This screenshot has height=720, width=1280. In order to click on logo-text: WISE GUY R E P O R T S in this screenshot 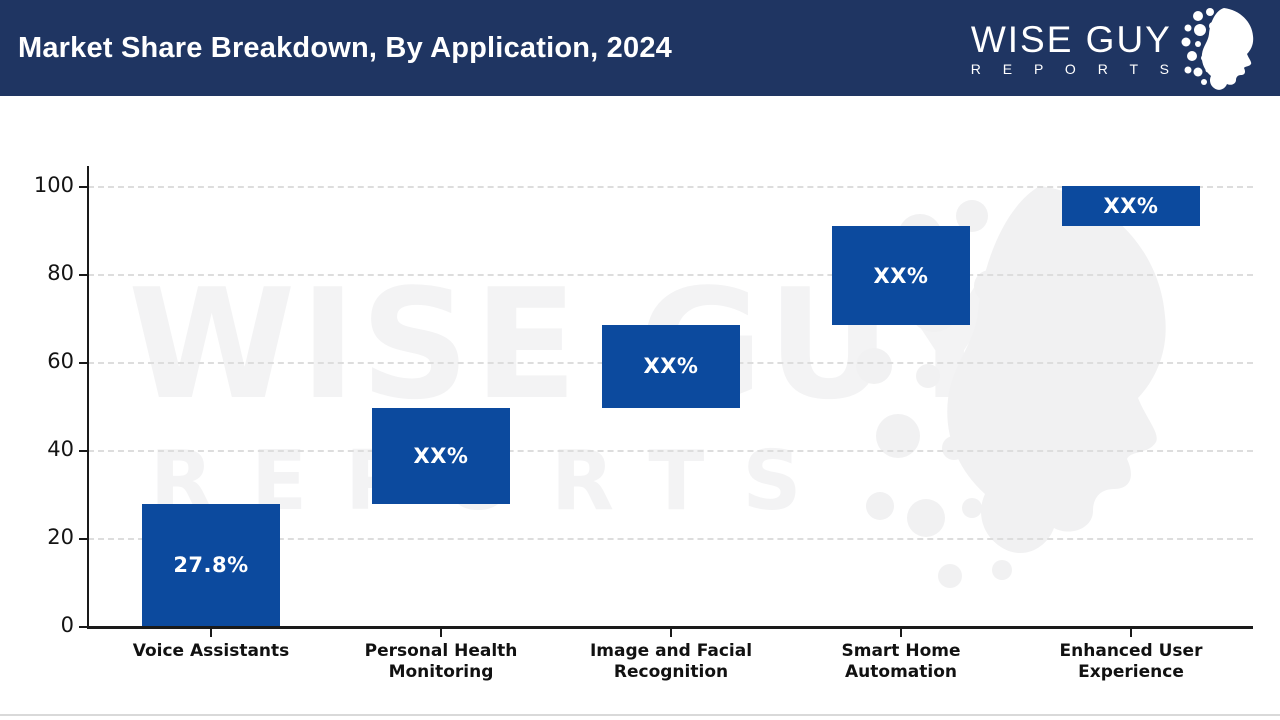, I will do `click(1071, 48)`.